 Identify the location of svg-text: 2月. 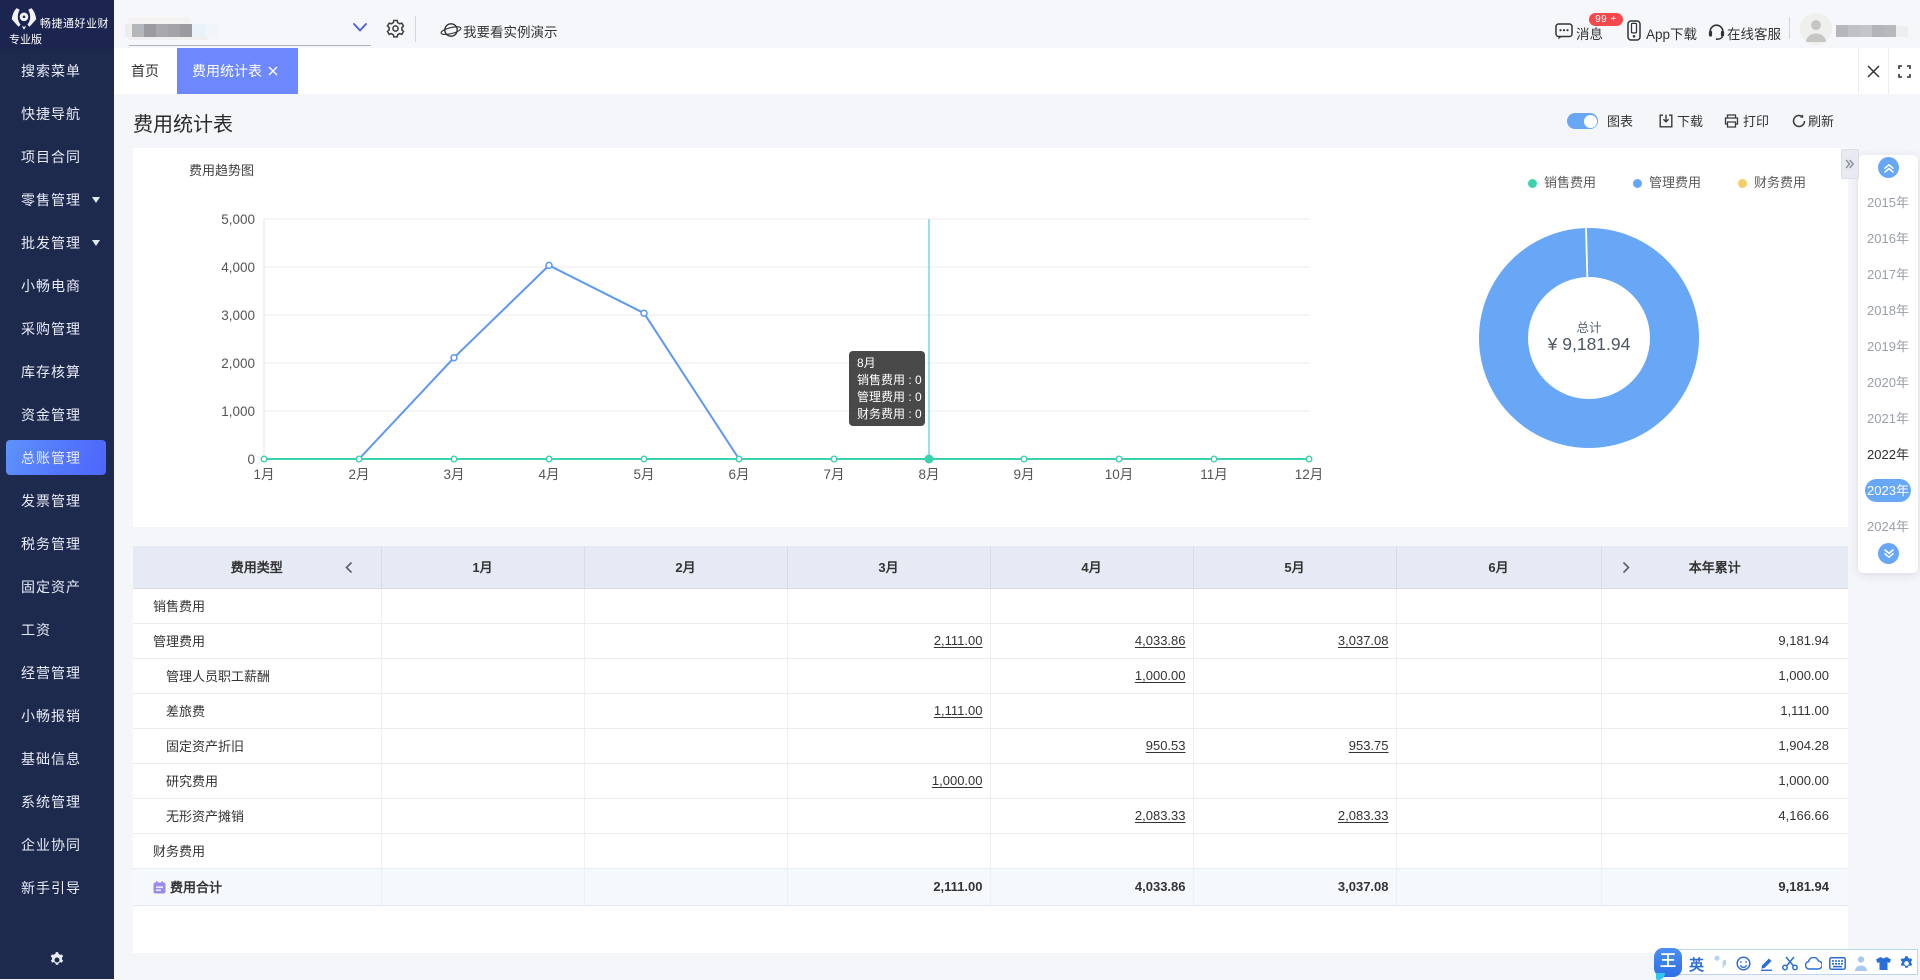
(358, 474).